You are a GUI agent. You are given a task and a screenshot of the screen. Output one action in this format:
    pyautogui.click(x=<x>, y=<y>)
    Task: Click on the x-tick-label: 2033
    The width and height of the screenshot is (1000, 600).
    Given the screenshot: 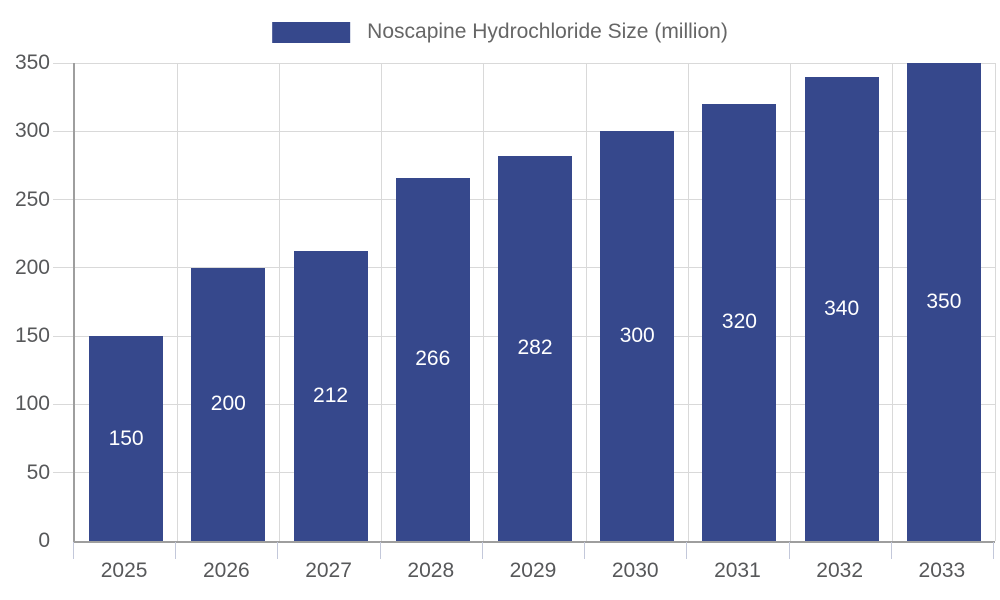 What is the action you would take?
    pyautogui.click(x=942, y=570)
    